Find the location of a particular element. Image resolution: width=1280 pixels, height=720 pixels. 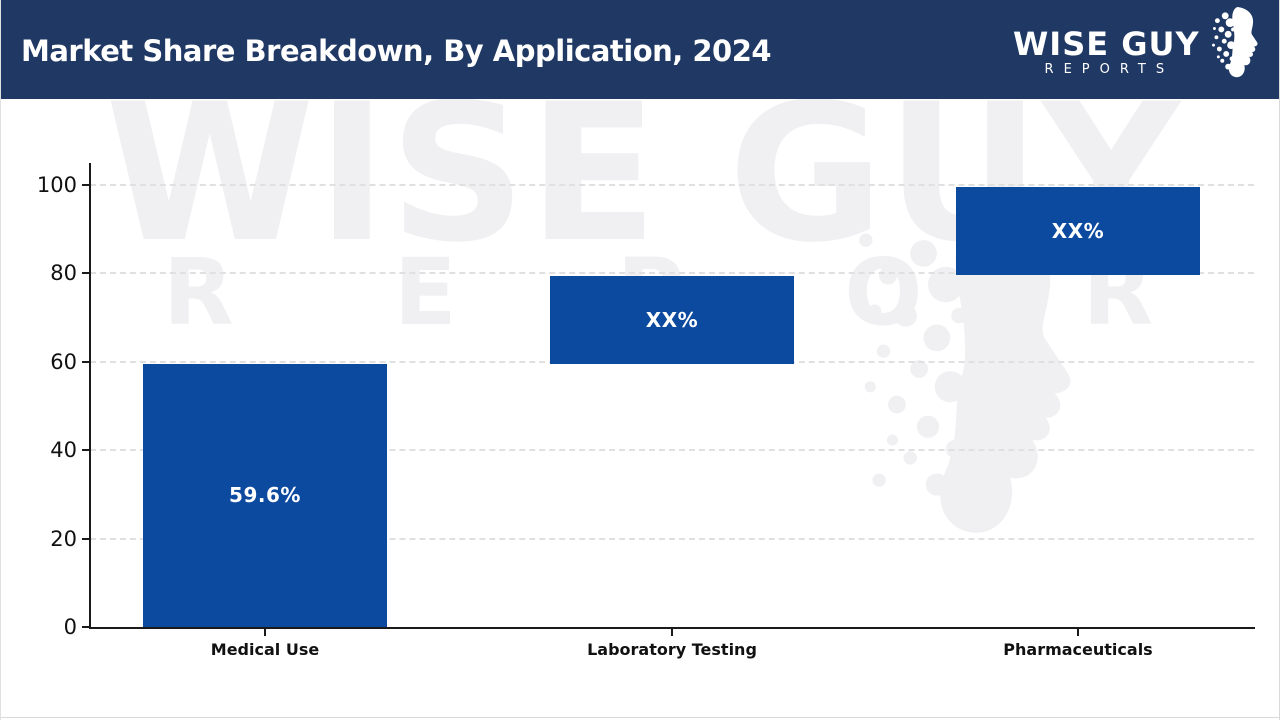

y-tick-label-20: 20 is located at coordinates (63, 538).